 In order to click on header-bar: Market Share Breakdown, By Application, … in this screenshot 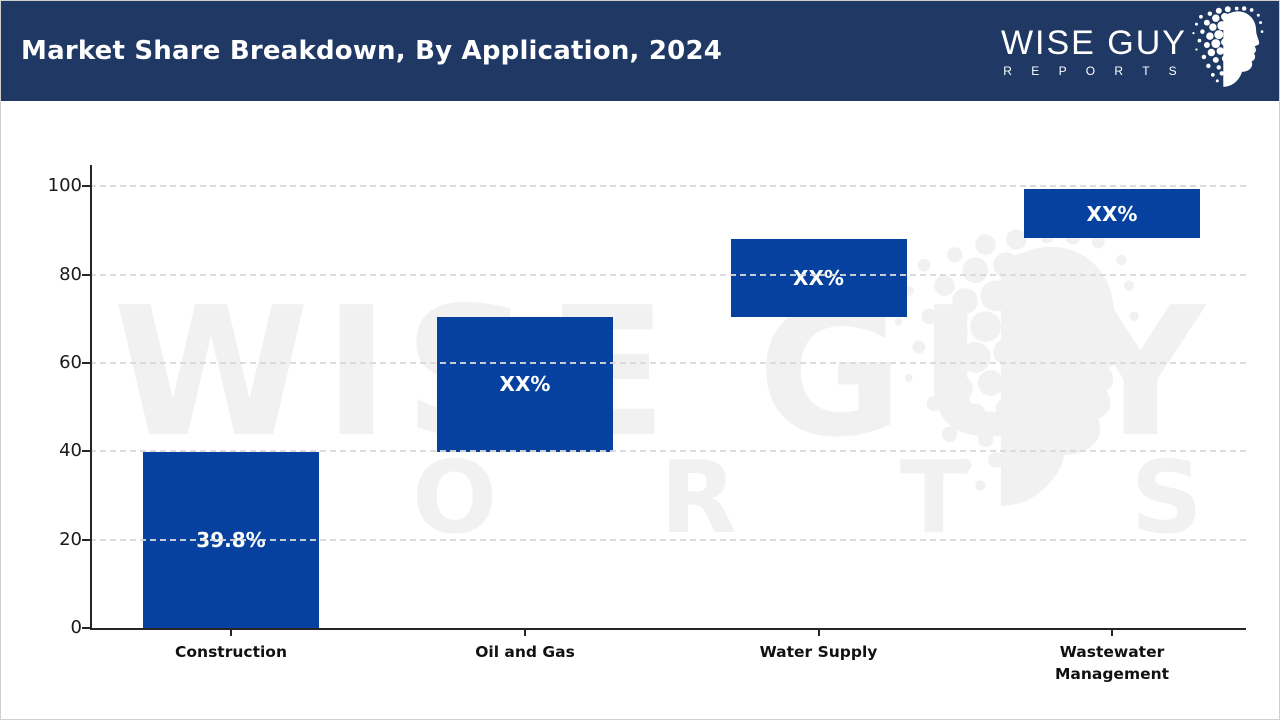, I will do `click(640, 51)`.